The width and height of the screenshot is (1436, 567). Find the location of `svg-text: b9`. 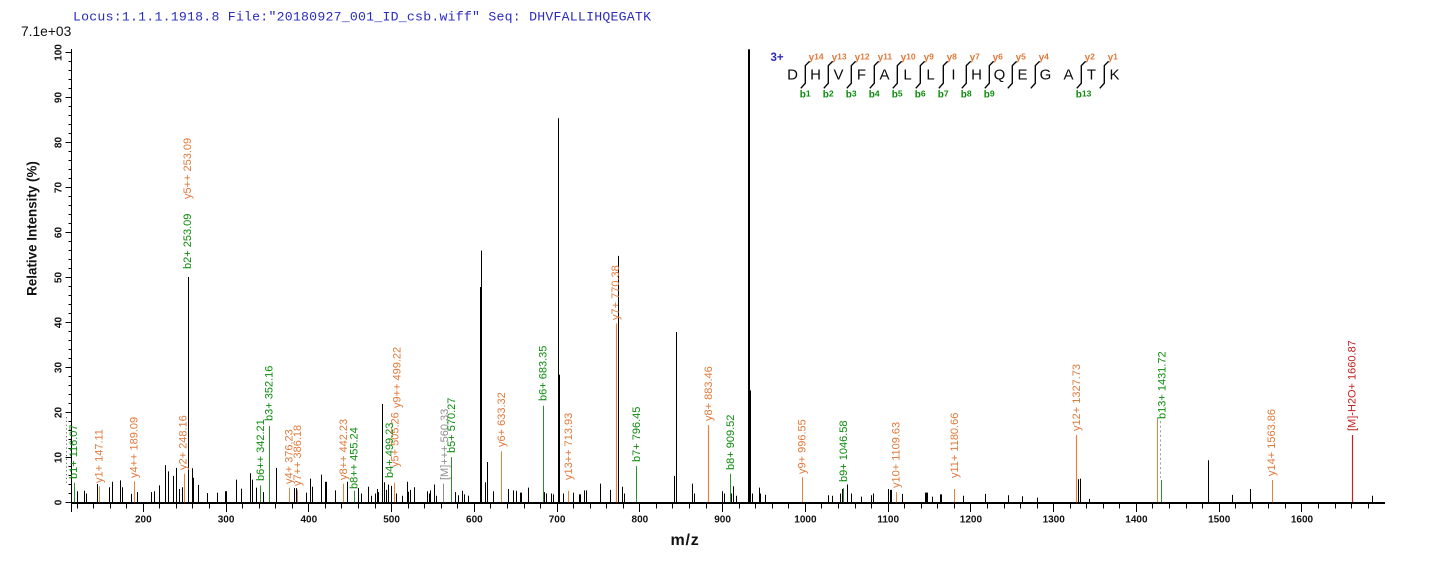

svg-text: b9 is located at coordinates (989, 94).